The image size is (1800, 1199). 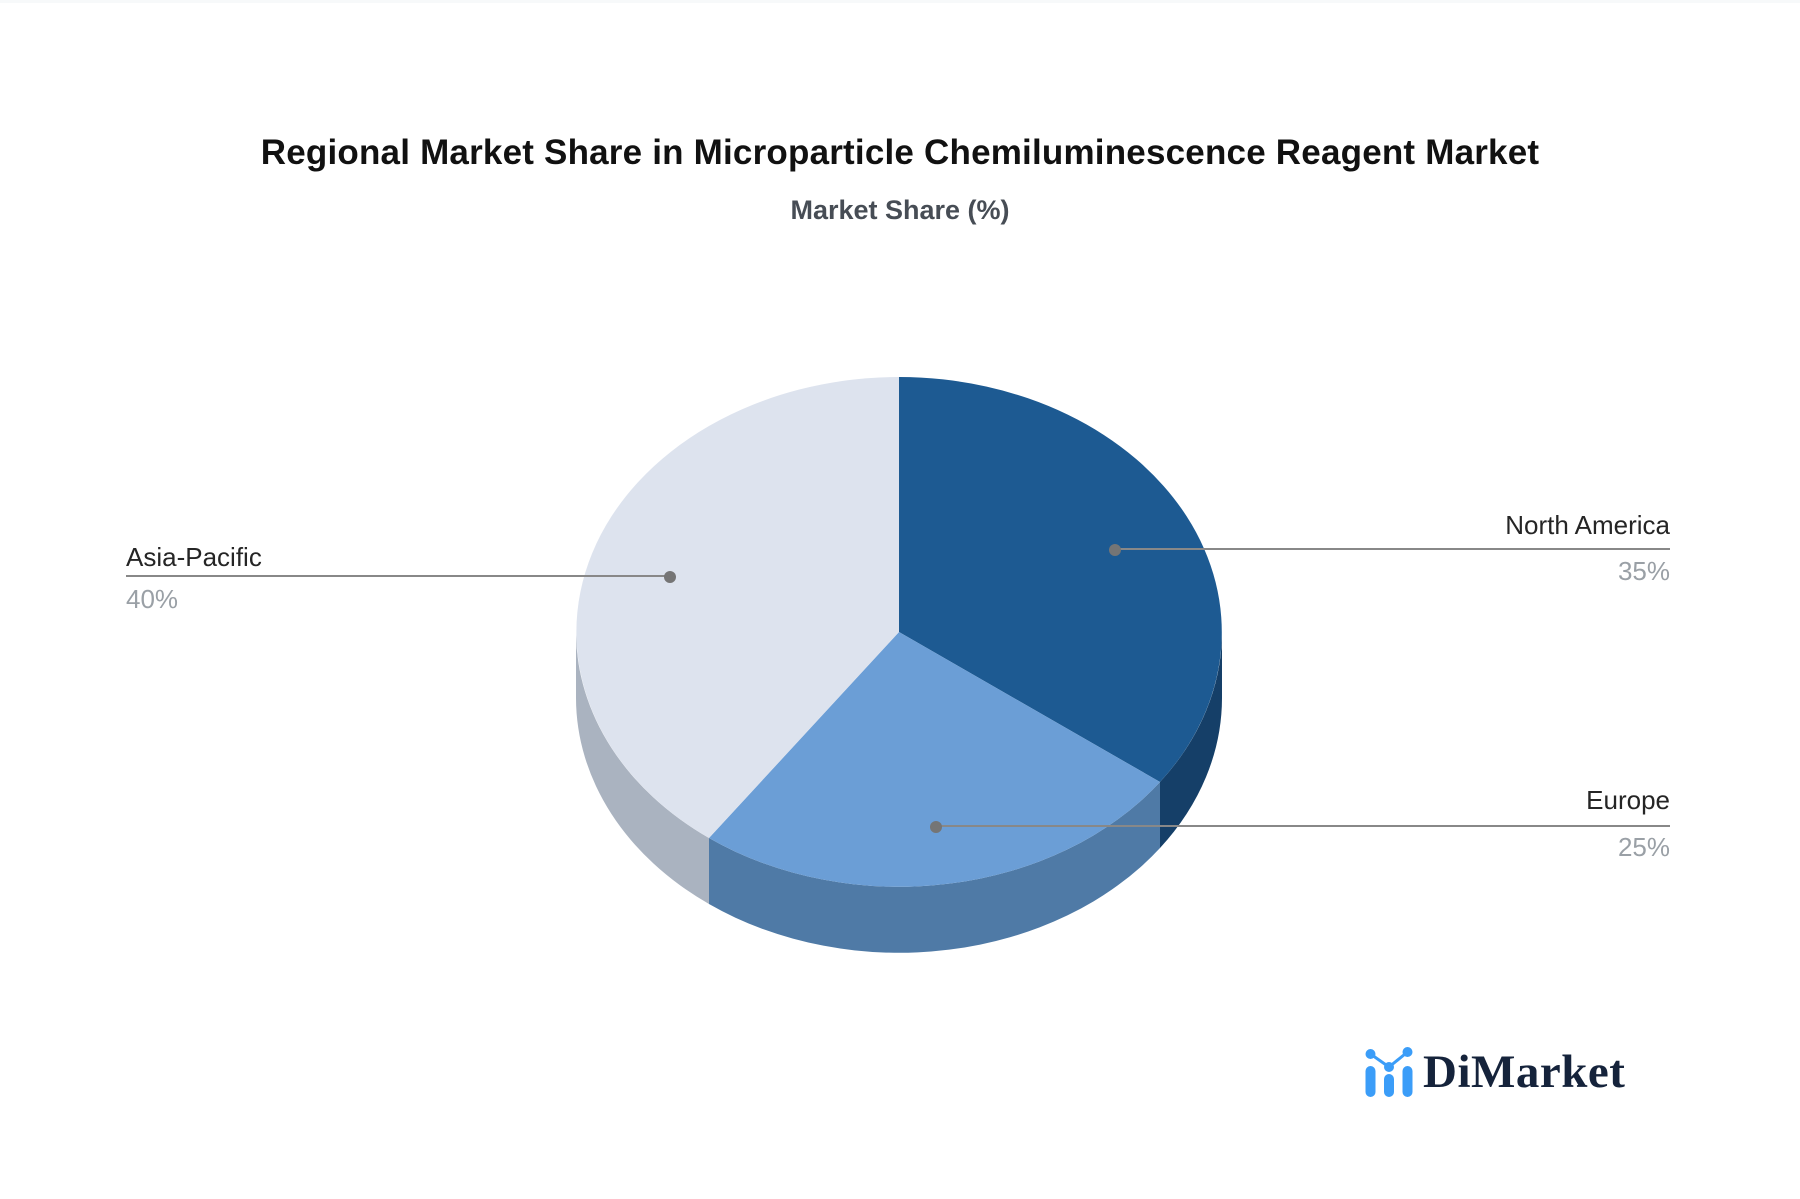 What do you see at coordinates (152, 599) in the screenshot?
I see `value-asia-pacific: 40%` at bounding box center [152, 599].